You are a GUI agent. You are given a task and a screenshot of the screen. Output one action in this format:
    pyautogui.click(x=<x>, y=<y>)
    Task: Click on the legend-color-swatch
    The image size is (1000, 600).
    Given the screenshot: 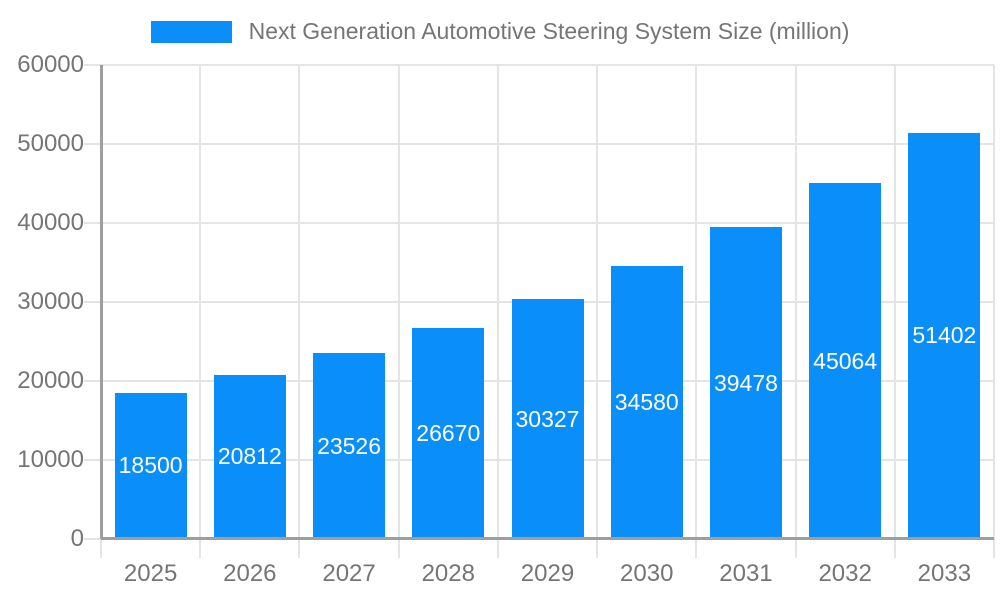 What is the action you would take?
    pyautogui.click(x=191, y=31)
    